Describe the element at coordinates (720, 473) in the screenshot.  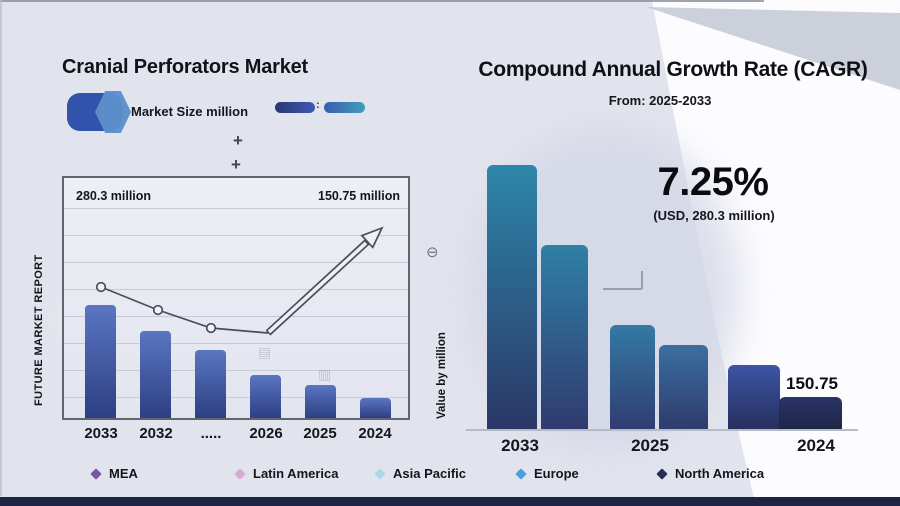
I see `legend-label: North America` at that location.